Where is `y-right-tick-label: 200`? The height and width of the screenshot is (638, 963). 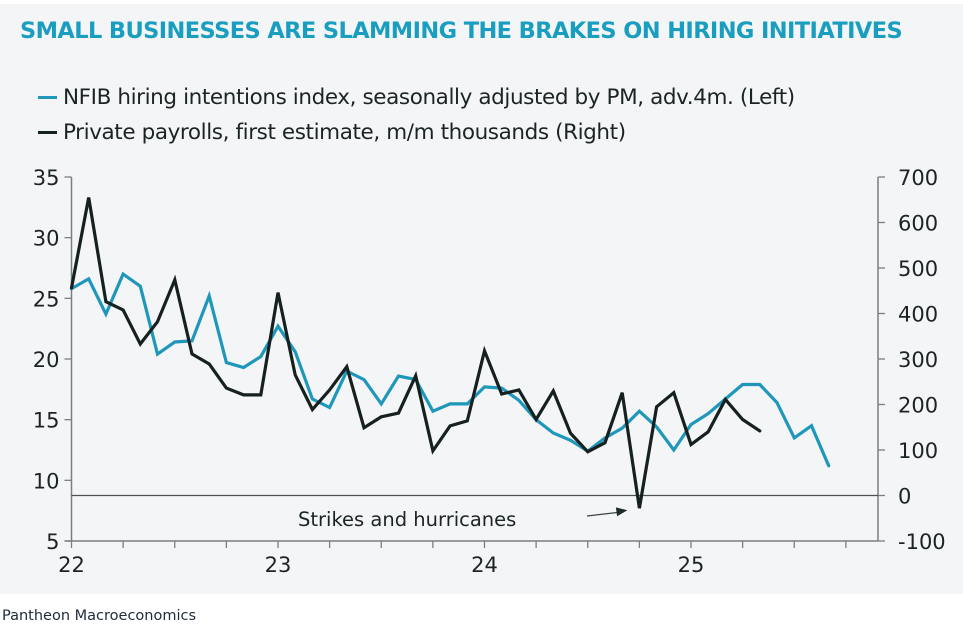
y-right-tick-label: 200 is located at coordinates (918, 406).